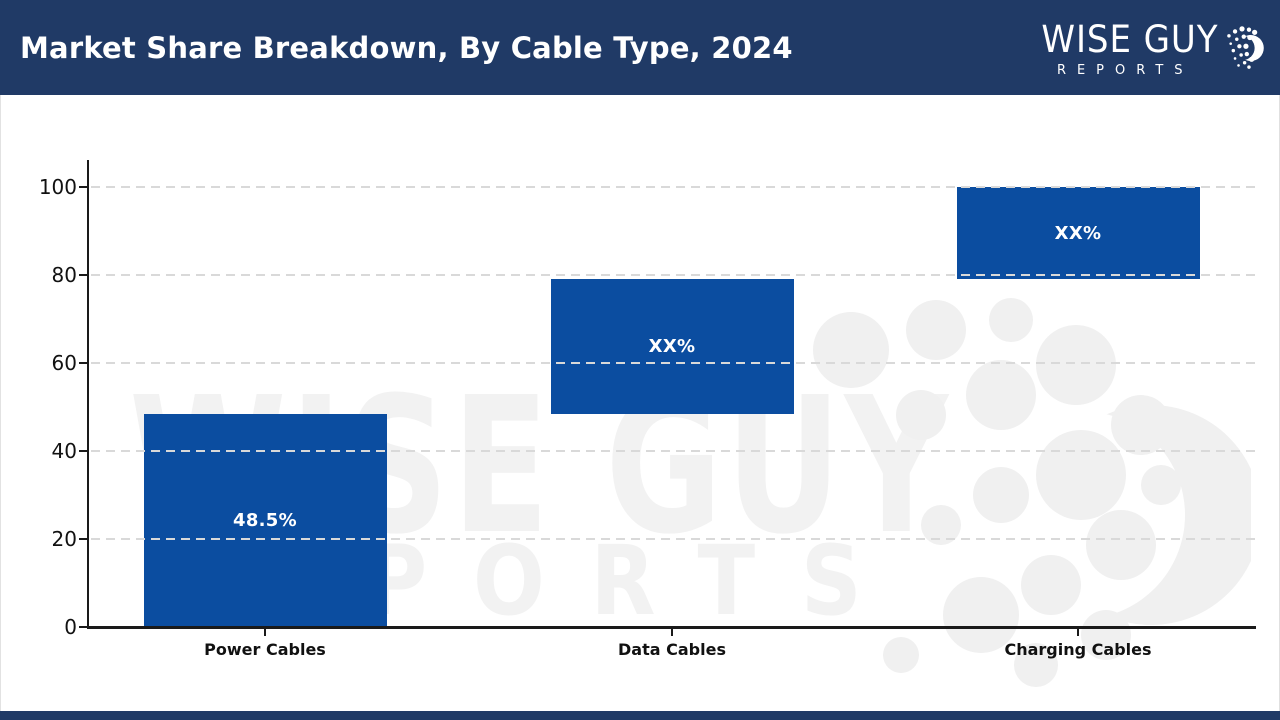  Describe the element at coordinates (675, 539) in the screenshot. I see `gridline-y20` at that location.